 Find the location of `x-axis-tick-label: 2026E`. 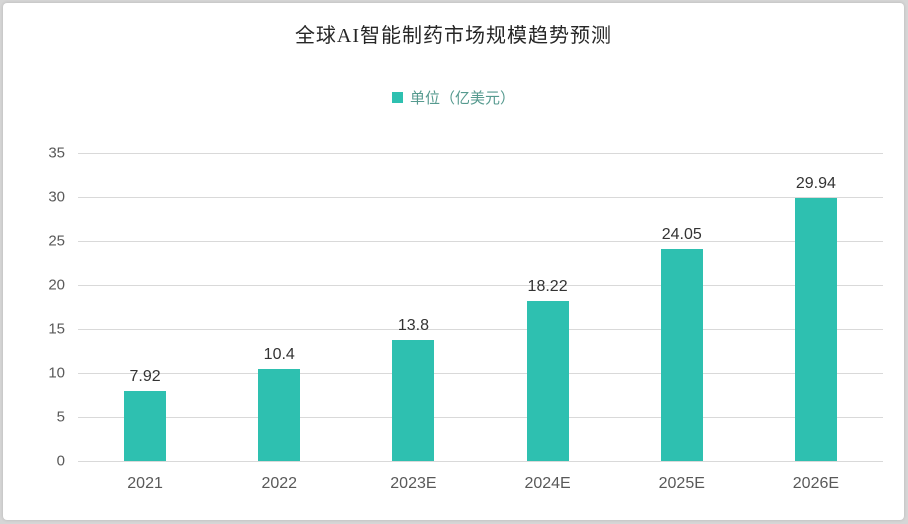

x-axis-tick-label: 2026E is located at coordinates (816, 483).